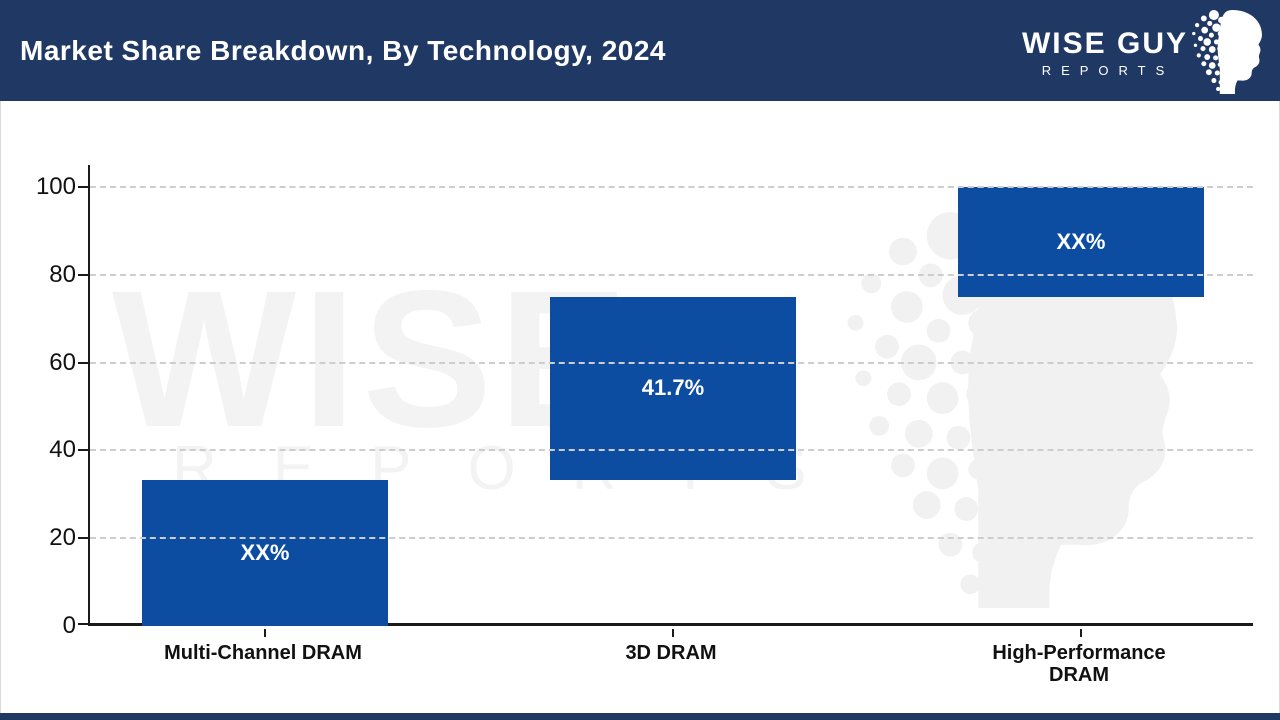 This screenshot has width=1280, height=720. I want to click on footer-bar, so click(640, 716).